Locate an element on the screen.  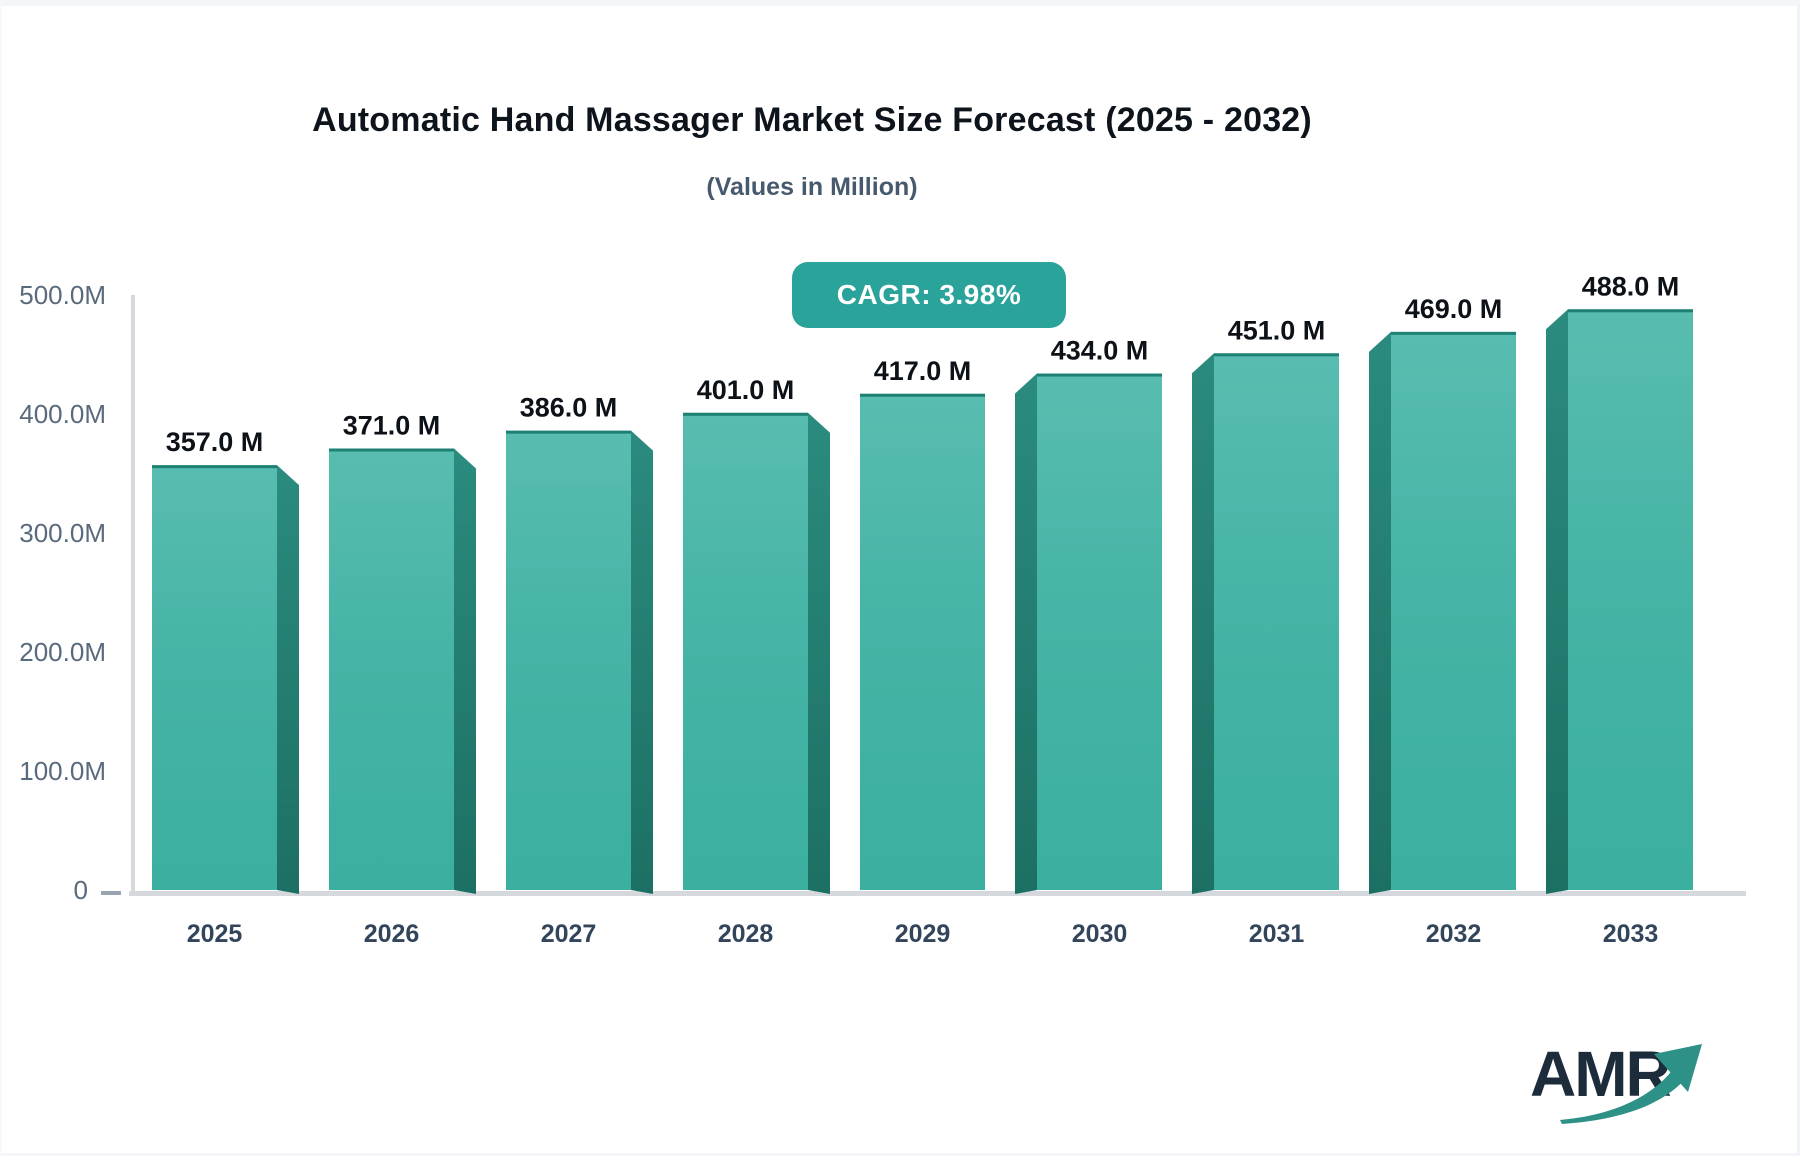
bar-group-2025: 357.0 M 2025 is located at coordinates (225, 687).